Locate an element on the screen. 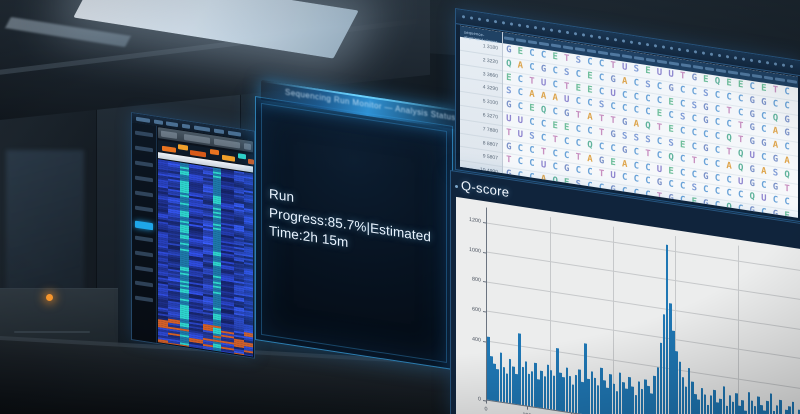 This screenshot has width=800, height=414. y-axis-tick-label: 800 is located at coordinates (476, 280).